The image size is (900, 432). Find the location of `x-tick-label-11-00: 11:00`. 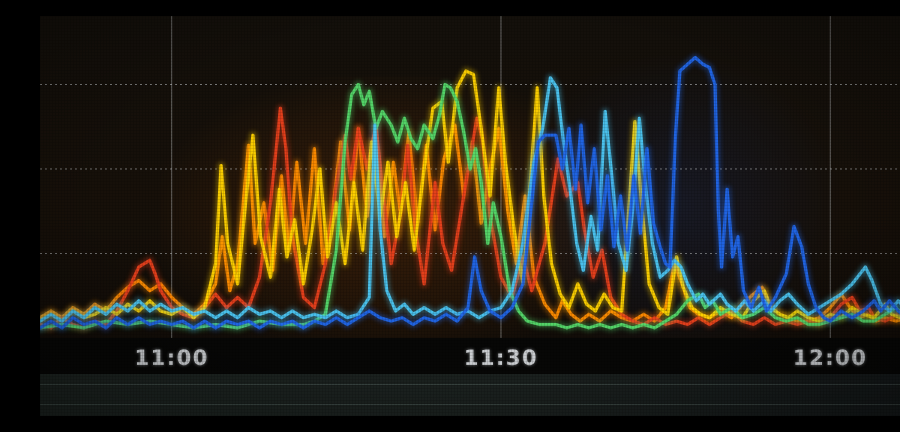

x-tick-label-11-00: 11:00 is located at coordinates (171, 358).